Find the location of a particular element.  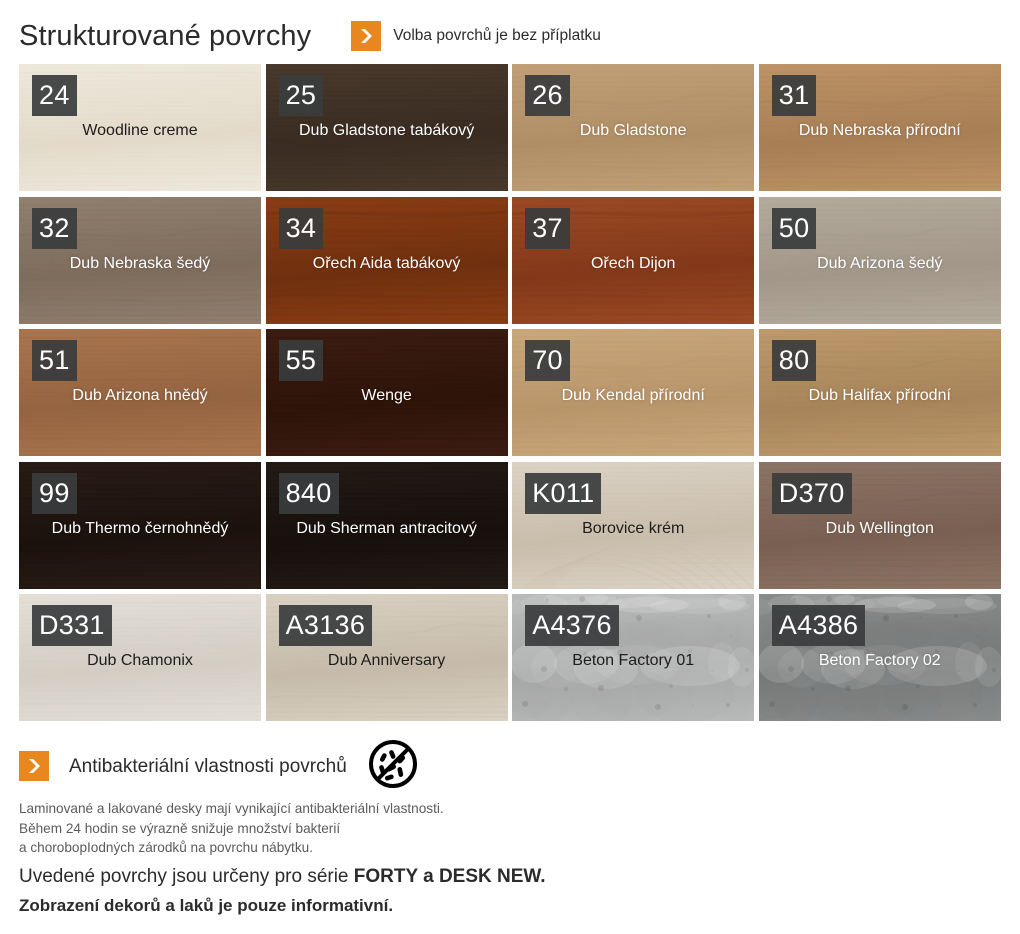

swatch-label: Borovice krém is located at coordinates (633, 528).